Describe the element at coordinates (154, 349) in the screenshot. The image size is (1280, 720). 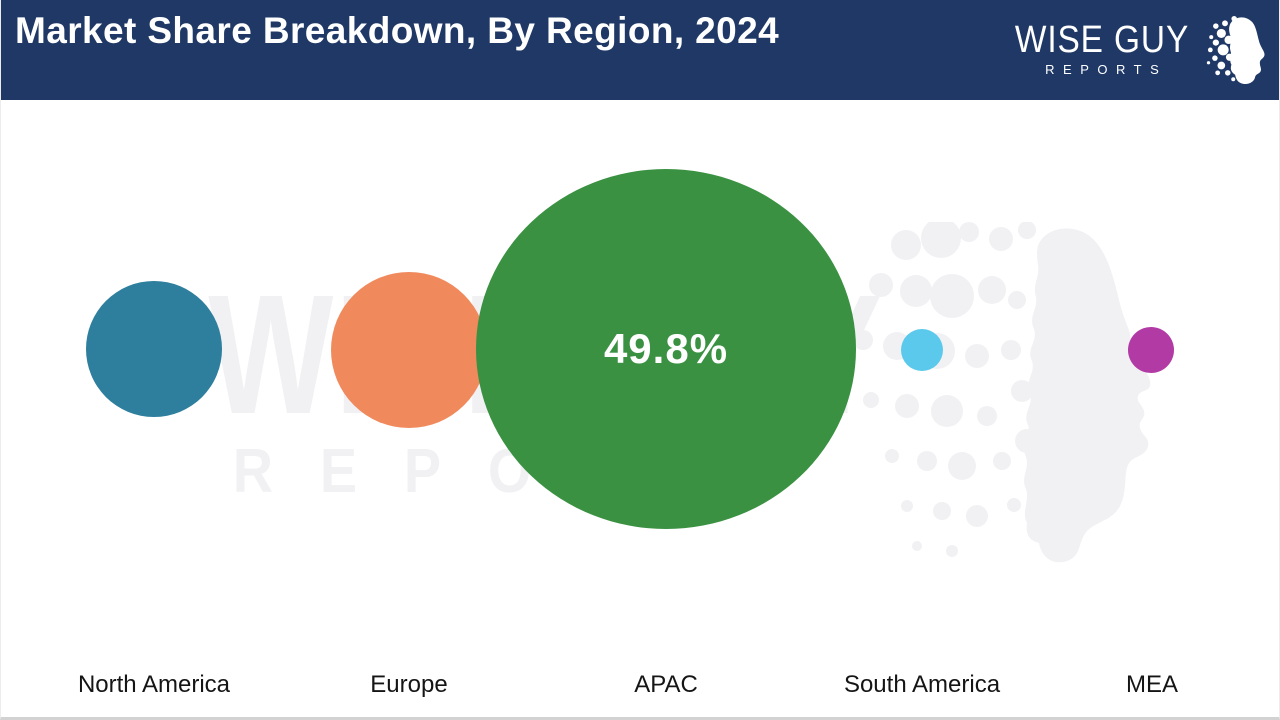
I see `bubble-north-america` at that location.